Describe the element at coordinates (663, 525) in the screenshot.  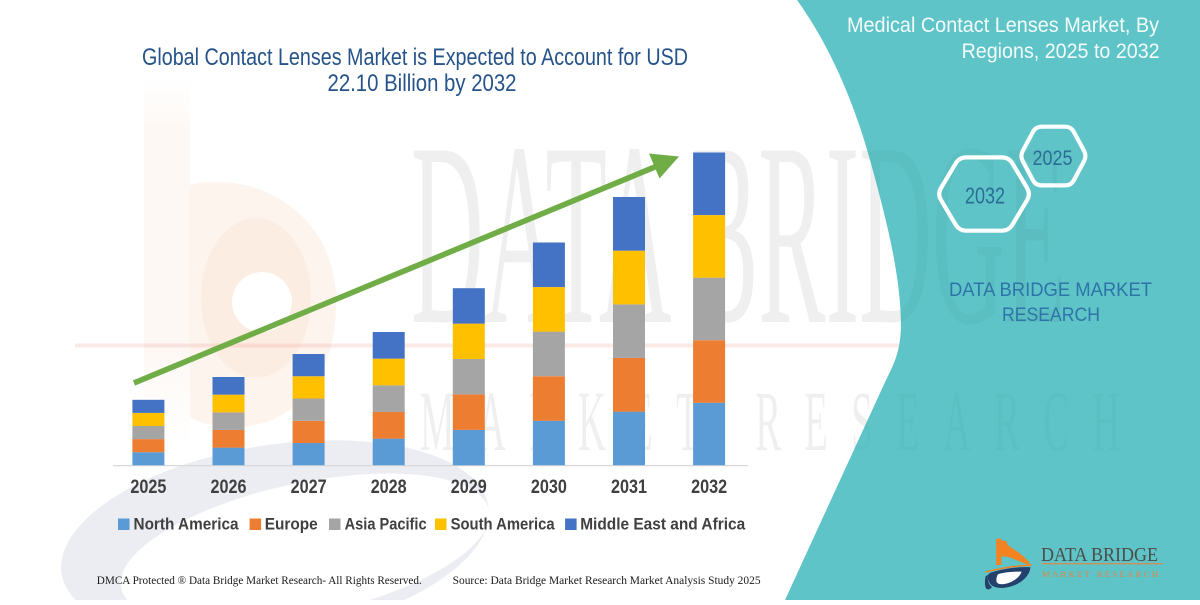
I see `svg-text: Middle East and Africa` at that location.